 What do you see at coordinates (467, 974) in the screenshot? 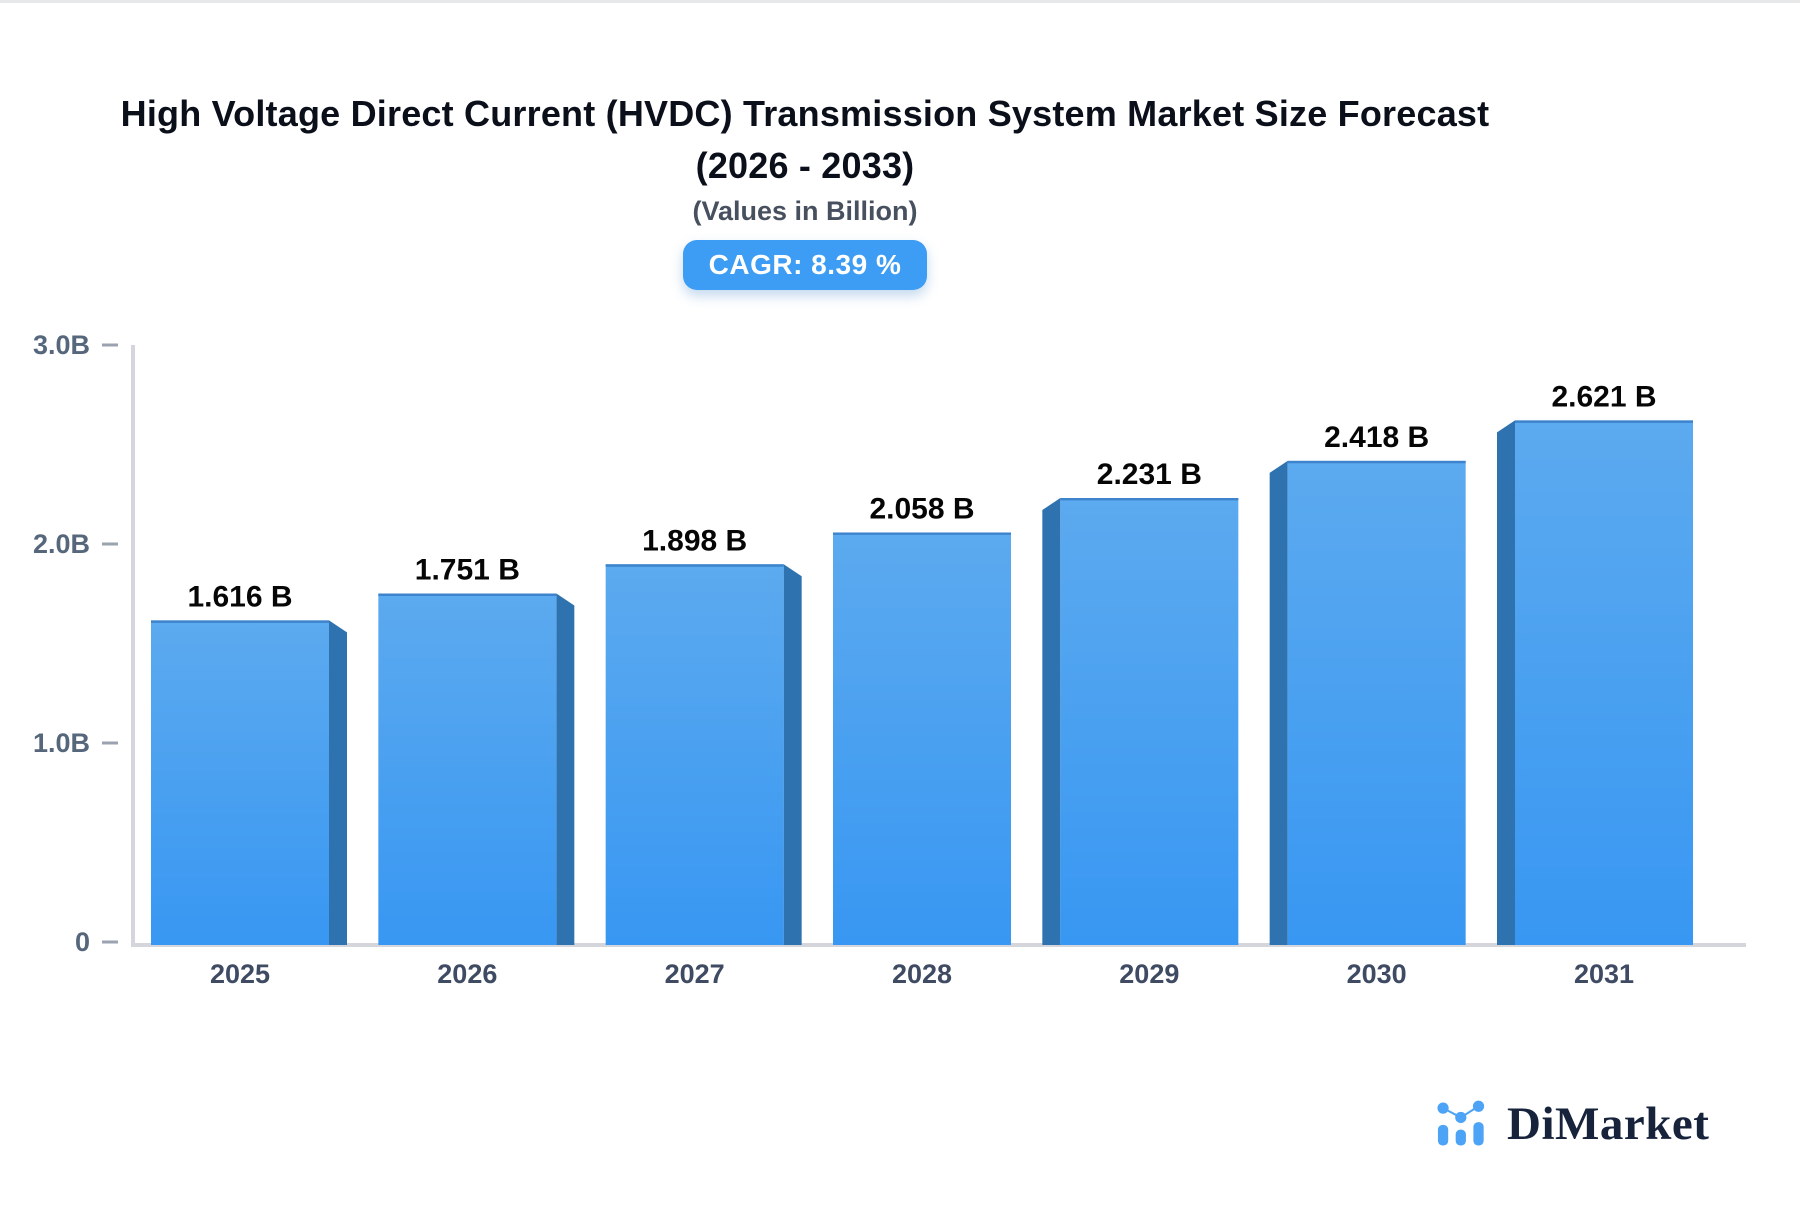
I see `x-axis-label: 2026` at bounding box center [467, 974].